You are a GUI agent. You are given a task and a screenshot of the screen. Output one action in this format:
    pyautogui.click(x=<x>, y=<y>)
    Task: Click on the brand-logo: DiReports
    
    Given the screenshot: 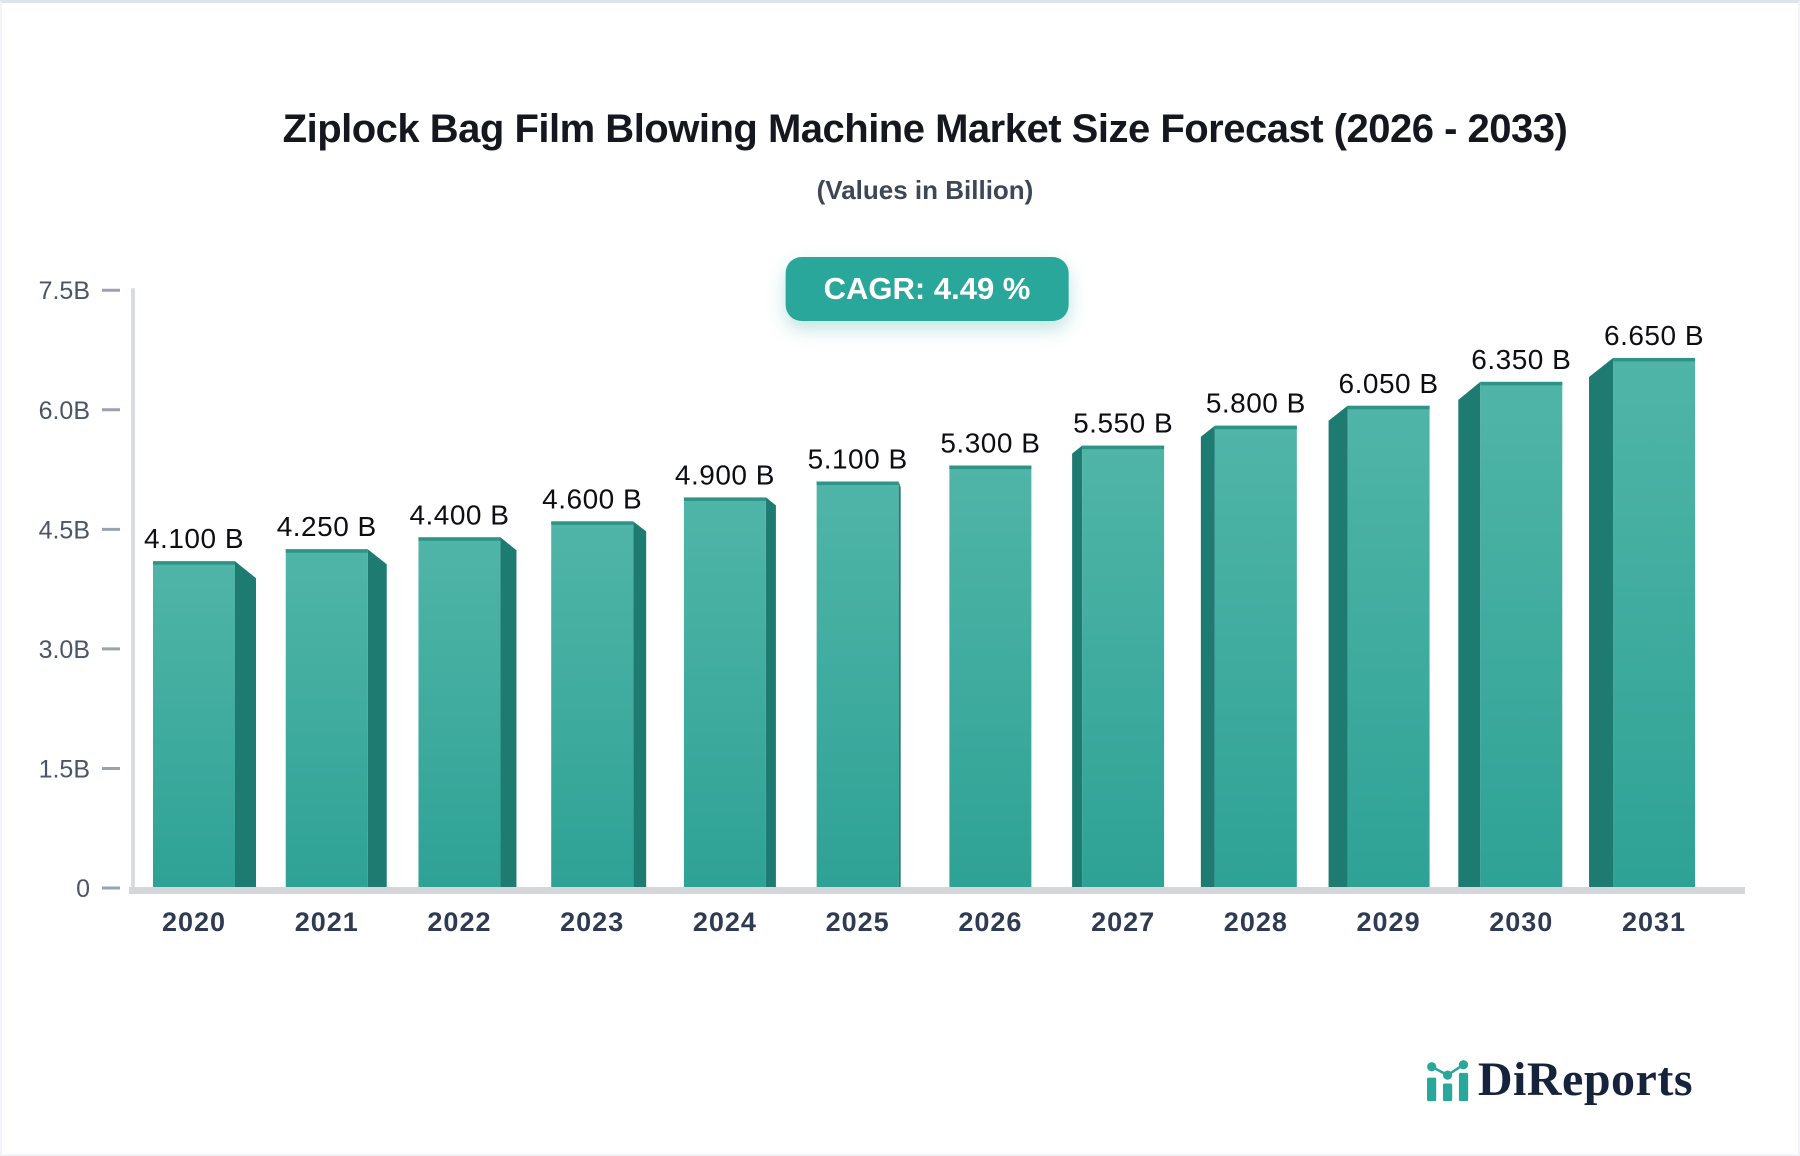 What is the action you would take?
    pyautogui.click(x=1559, y=1079)
    